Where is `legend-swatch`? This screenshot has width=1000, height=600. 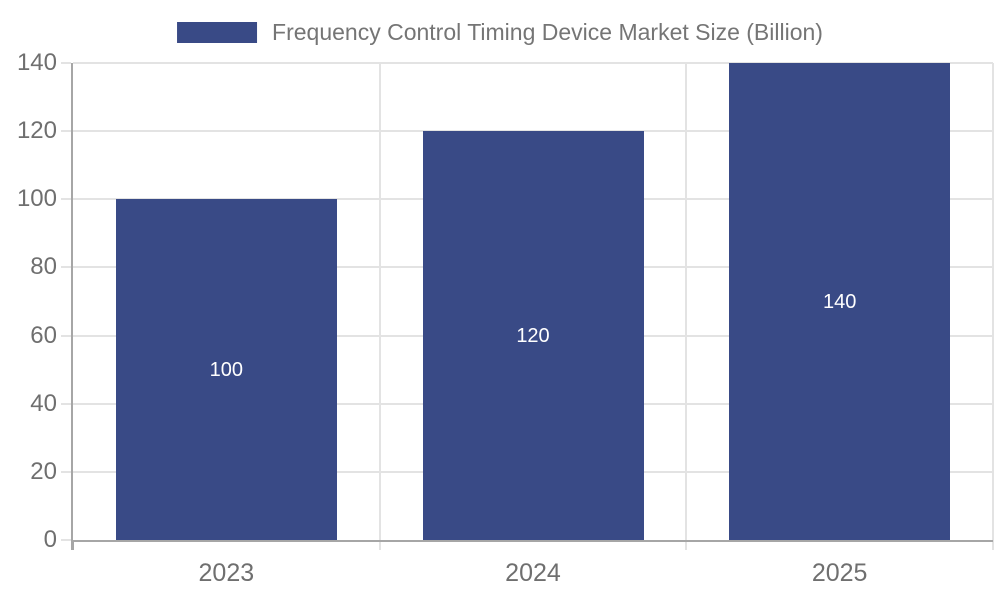 legend-swatch is located at coordinates (217, 32).